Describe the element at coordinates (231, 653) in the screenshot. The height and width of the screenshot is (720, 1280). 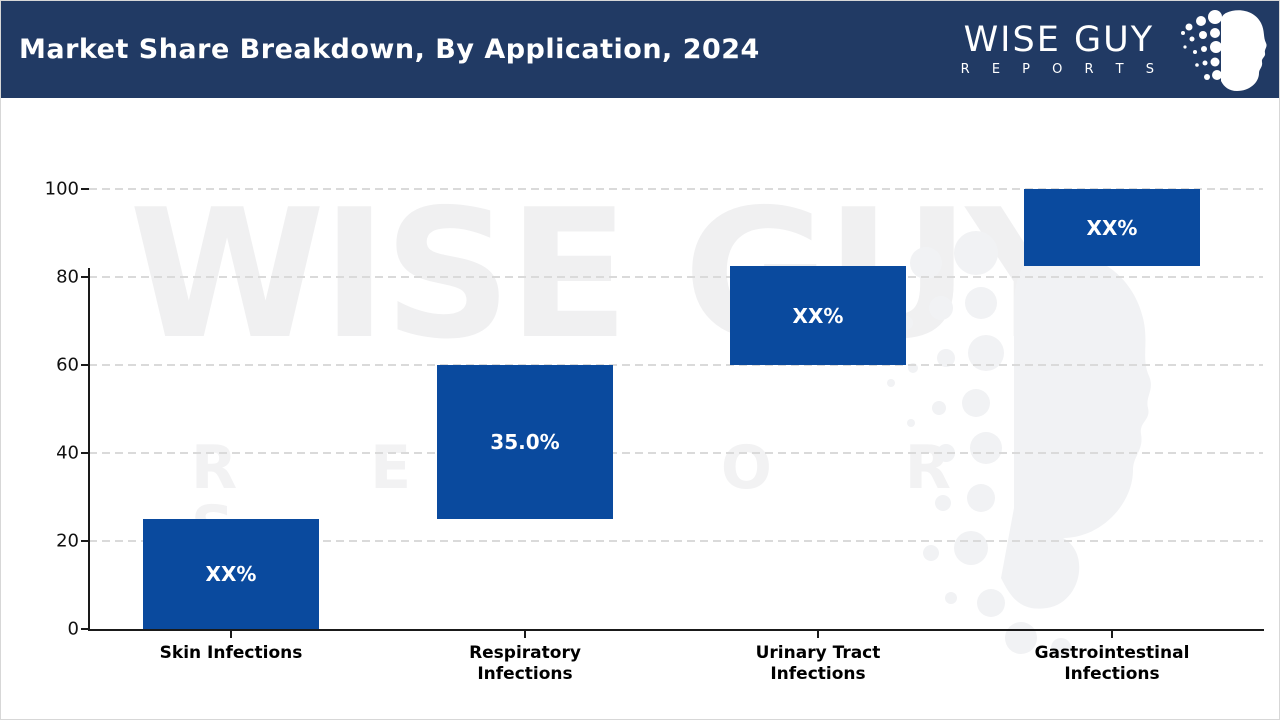
I see `x-category-label-1: Skin Infections` at that location.